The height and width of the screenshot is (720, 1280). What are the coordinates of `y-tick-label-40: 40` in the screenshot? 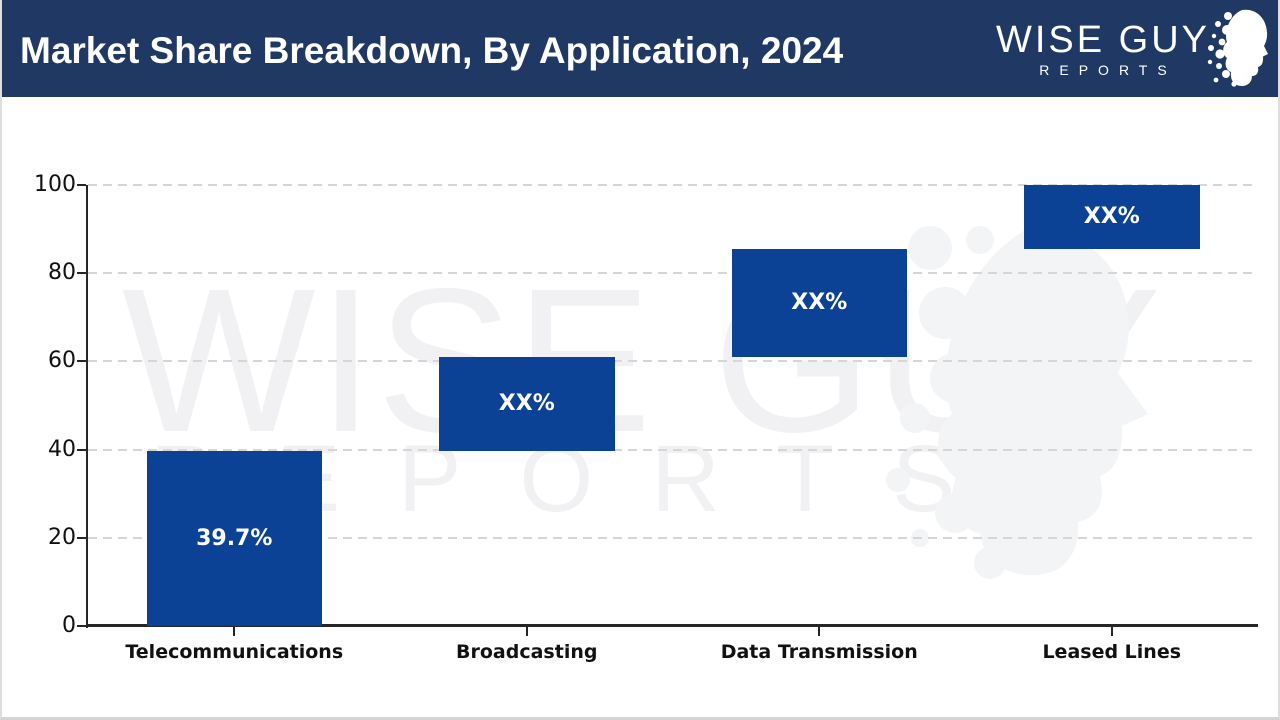 It's located at (62, 449).